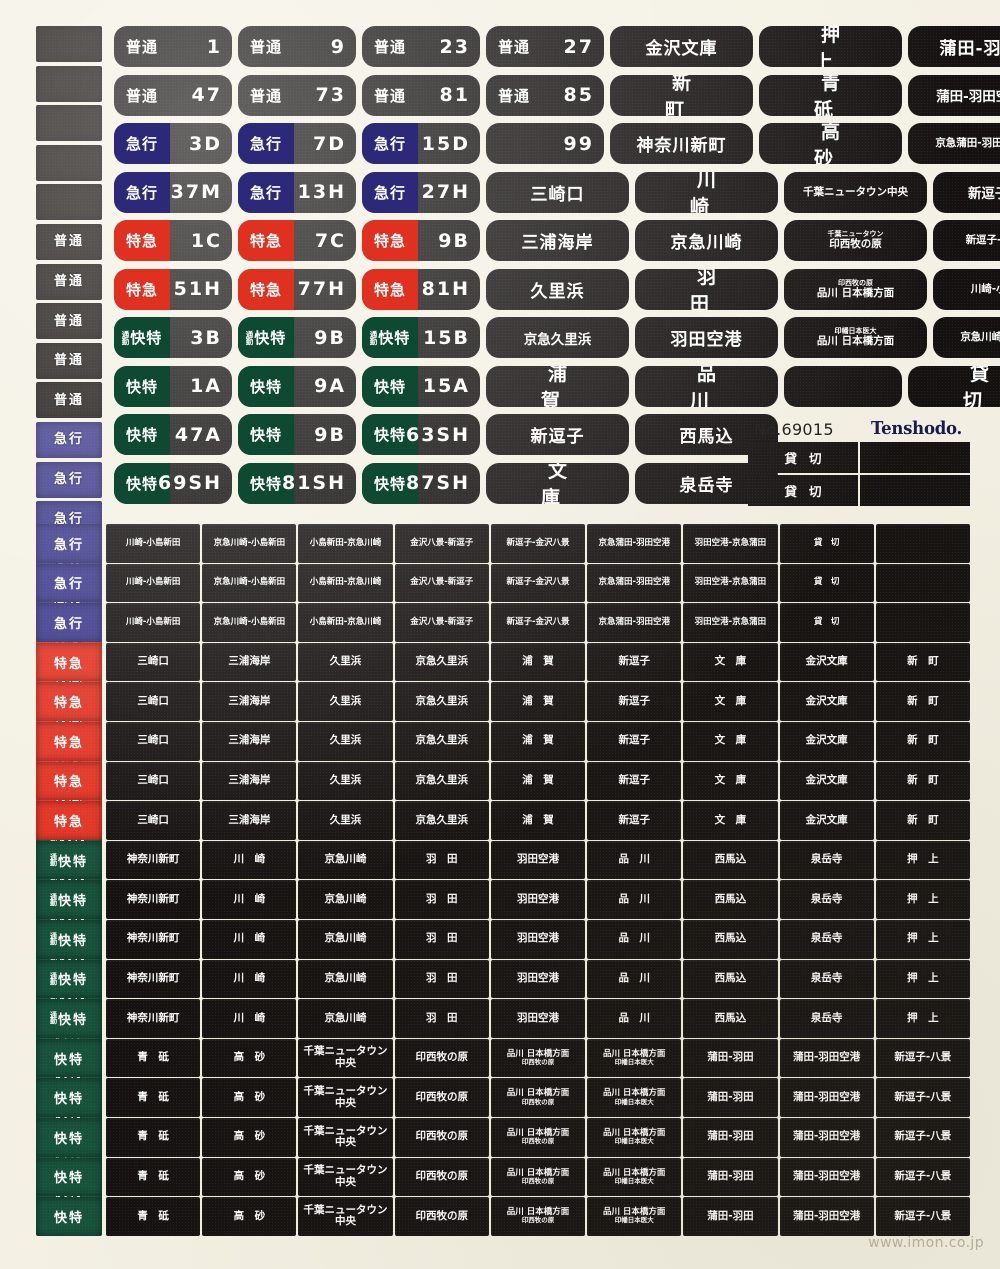 The width and height of the screenshot is (1000, 1269). I want to click on chartered-cell: 貸切, so click(803, 490).